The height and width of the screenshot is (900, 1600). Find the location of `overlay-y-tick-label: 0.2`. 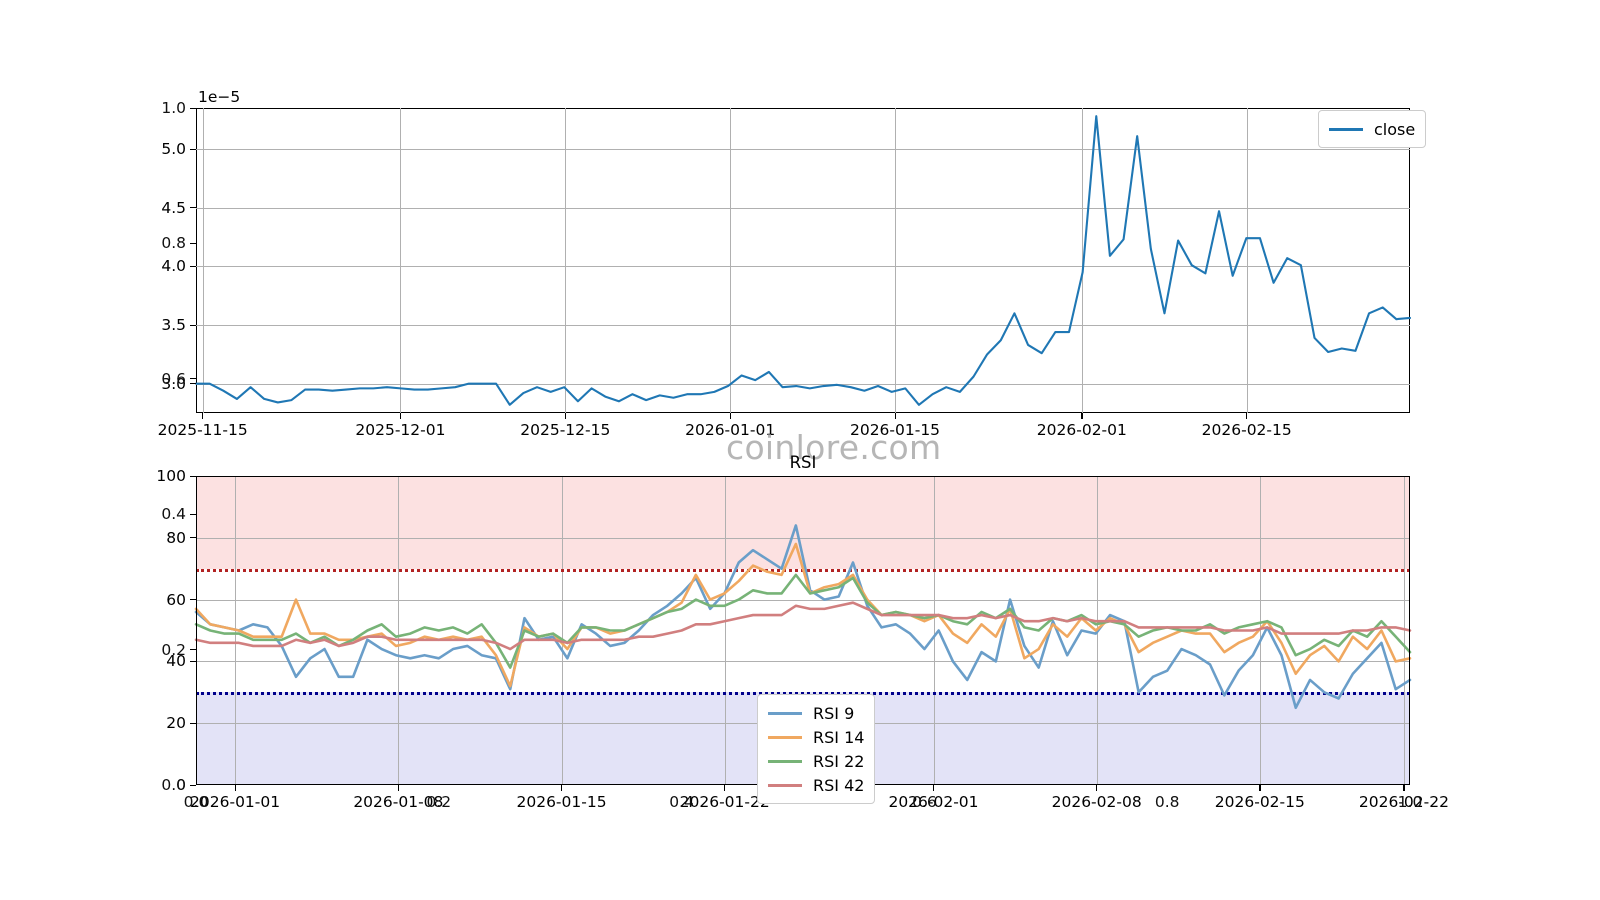

overlay-y-tick-label: 0.2 is located at coordinates (173, 649).